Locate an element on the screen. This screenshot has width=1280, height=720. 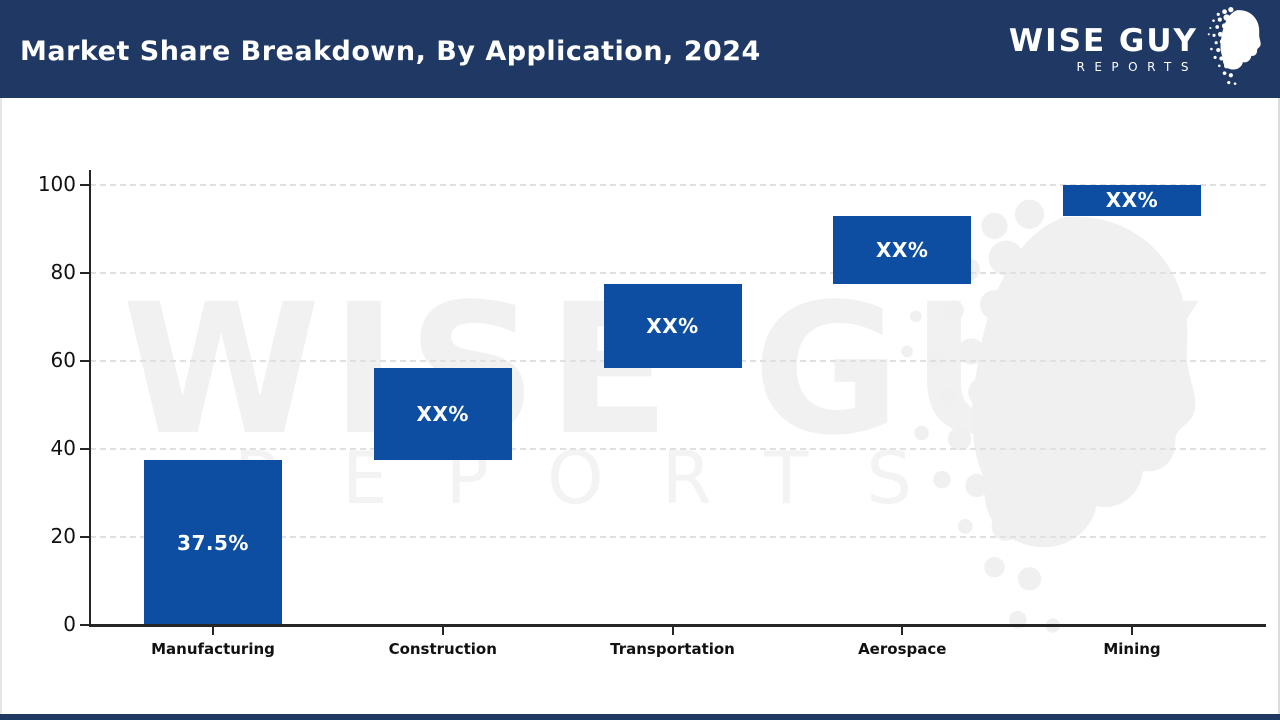
y-axis-spine is located at coordinates (90, 398).